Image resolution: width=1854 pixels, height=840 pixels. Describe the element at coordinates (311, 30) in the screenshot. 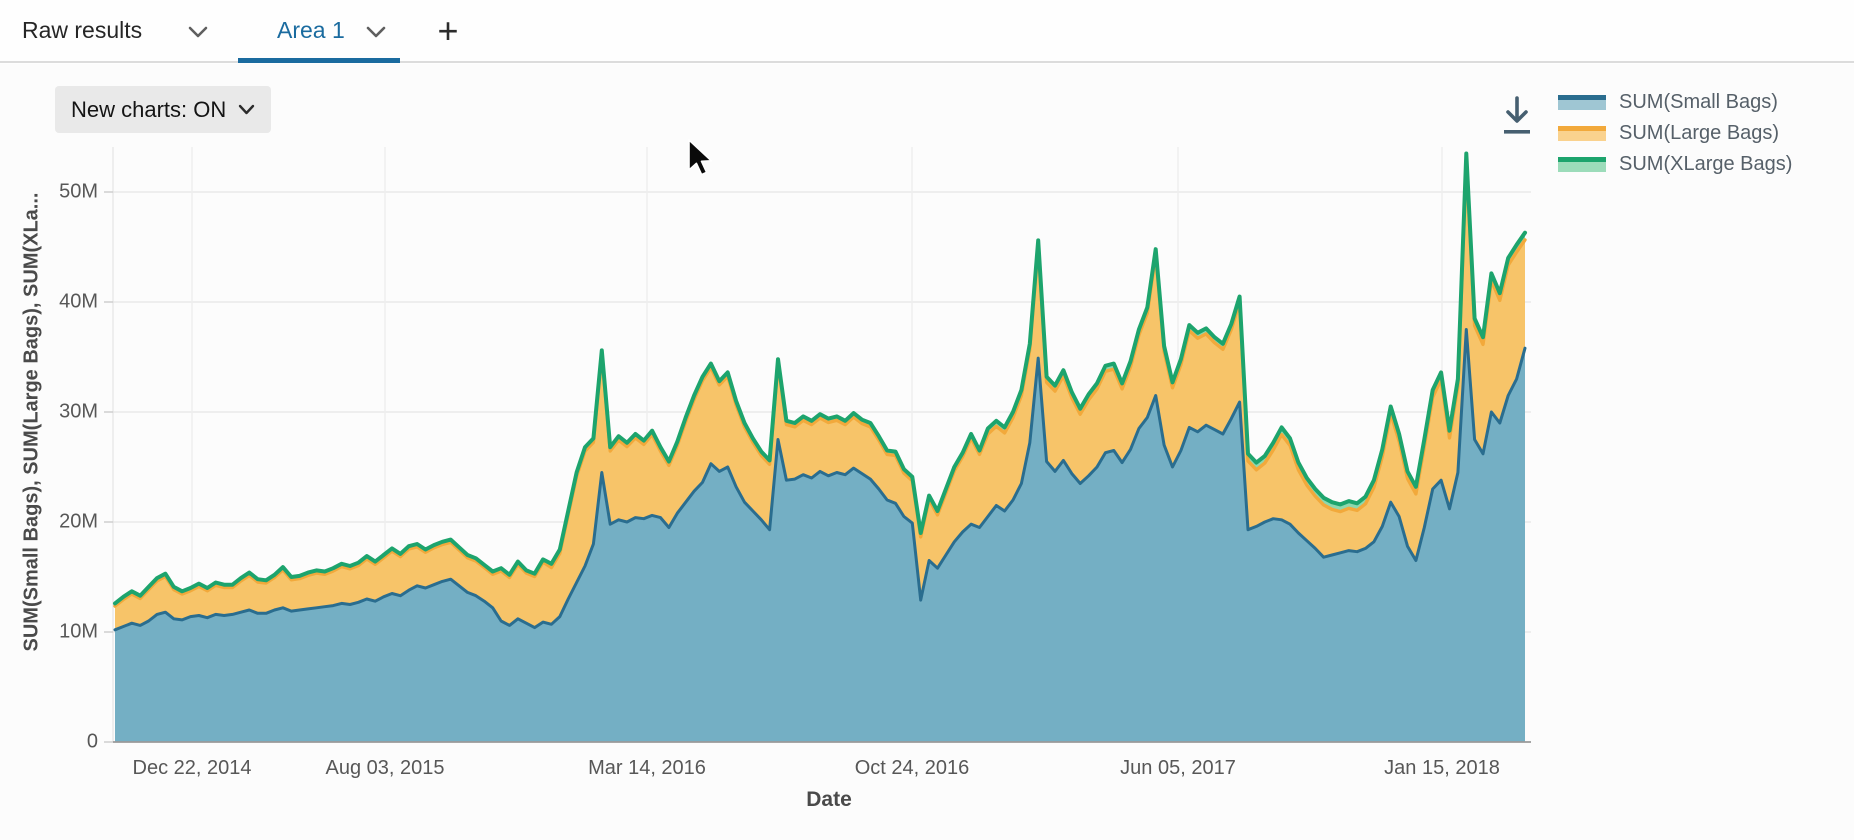

I see `tab-area-1: Area 1` at that location.